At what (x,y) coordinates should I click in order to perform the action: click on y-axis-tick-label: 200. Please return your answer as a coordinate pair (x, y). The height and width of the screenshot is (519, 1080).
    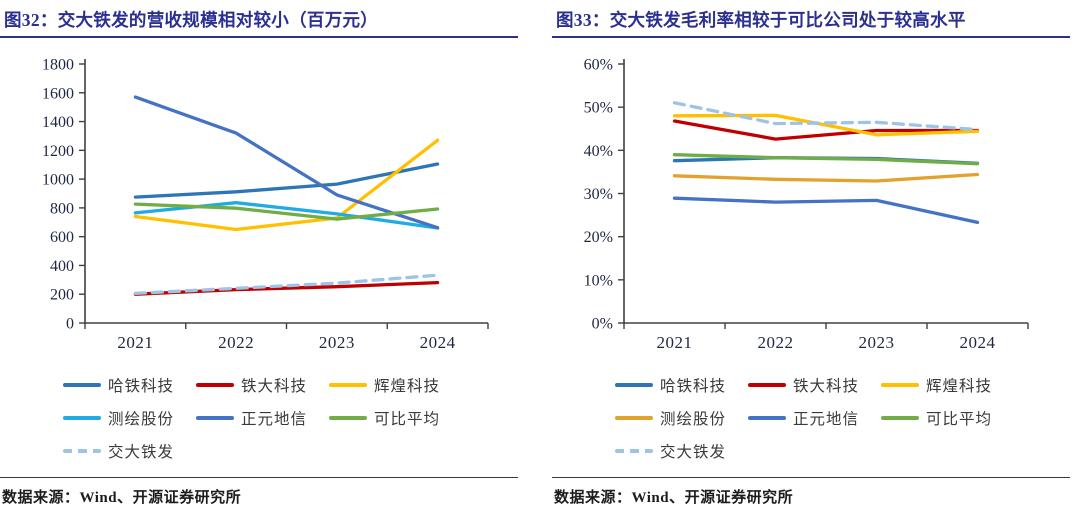
    Looking at the image, I should click on (62, 295).